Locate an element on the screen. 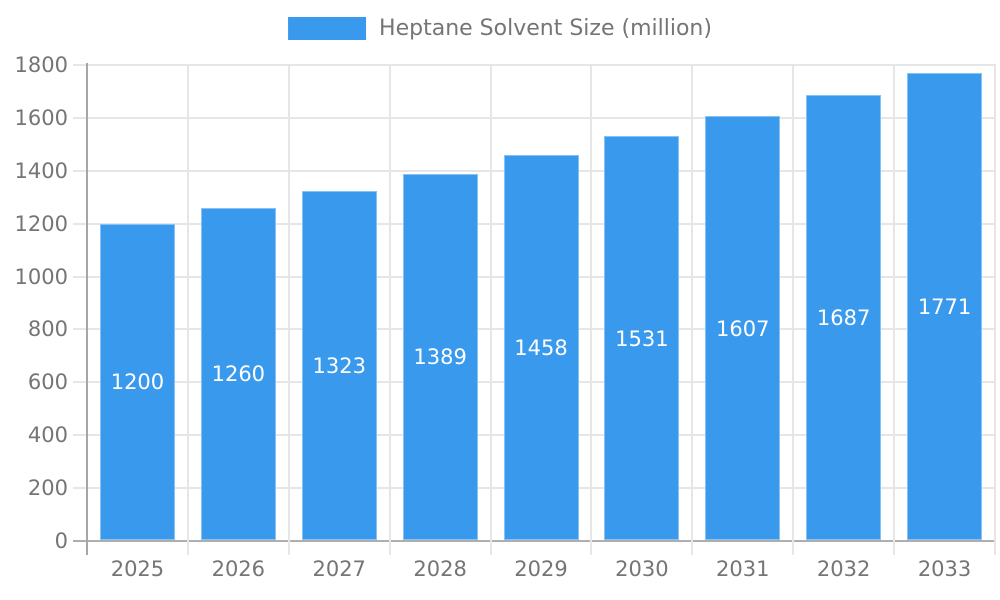 The width and height of the screenshot is (1000, 600). bar-2025 is located at coordinates (137, 381).